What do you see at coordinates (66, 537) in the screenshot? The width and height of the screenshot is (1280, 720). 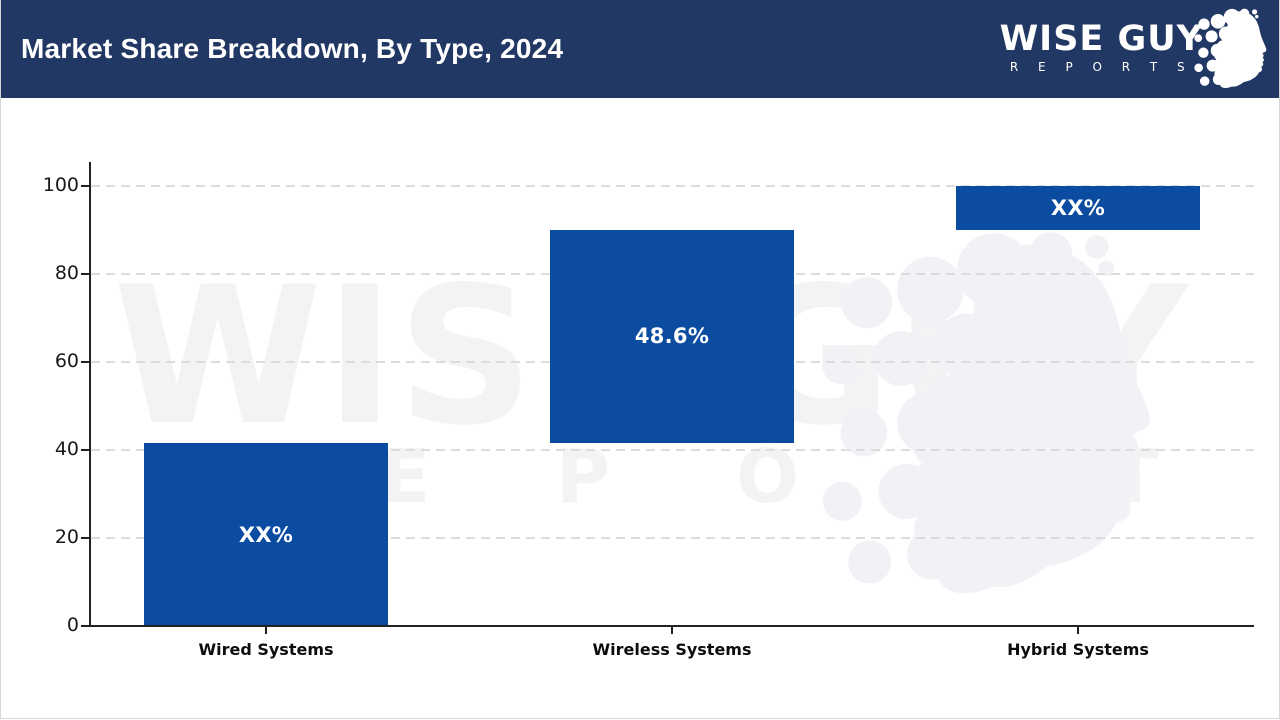 I see `y-tick-label-20: 20` at bounding box center [66, 537].